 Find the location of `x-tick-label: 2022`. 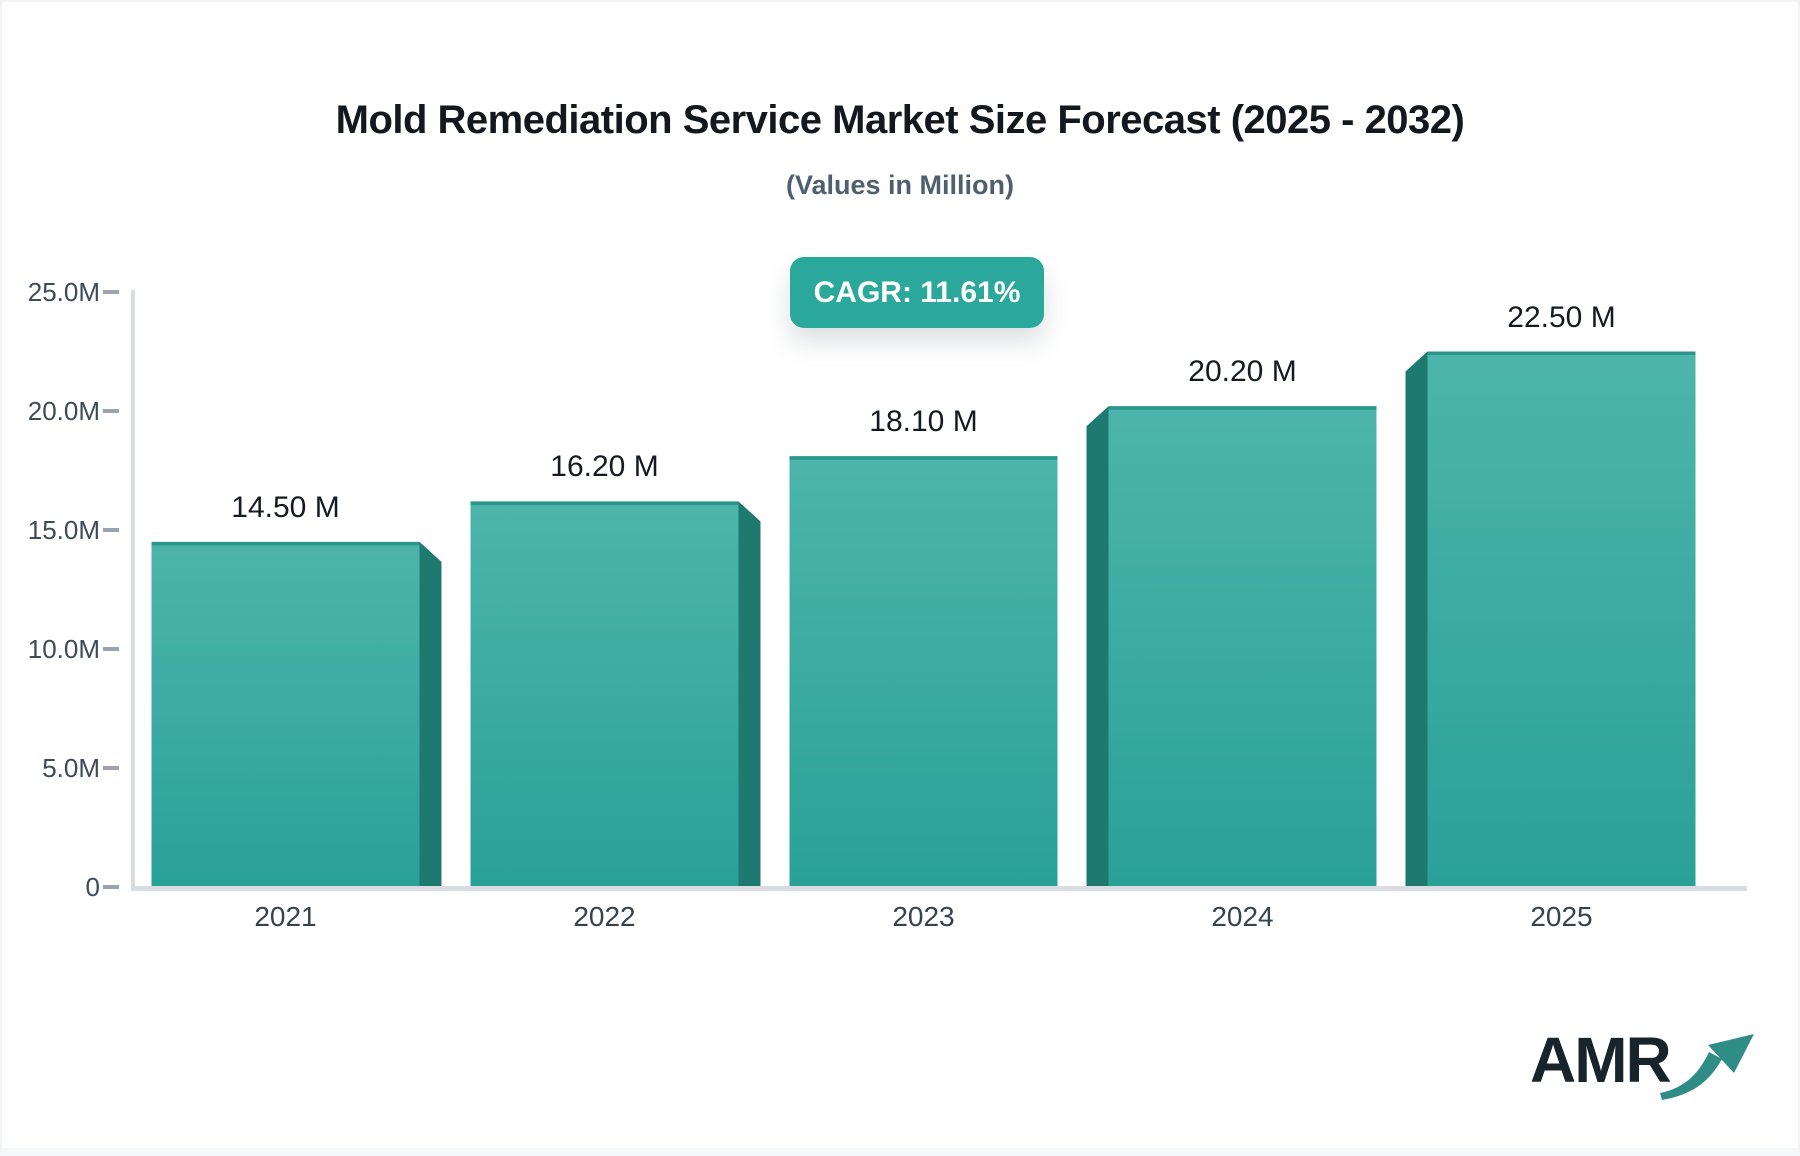

x-tick-label: 2022 is located at coordinates (604, 916).